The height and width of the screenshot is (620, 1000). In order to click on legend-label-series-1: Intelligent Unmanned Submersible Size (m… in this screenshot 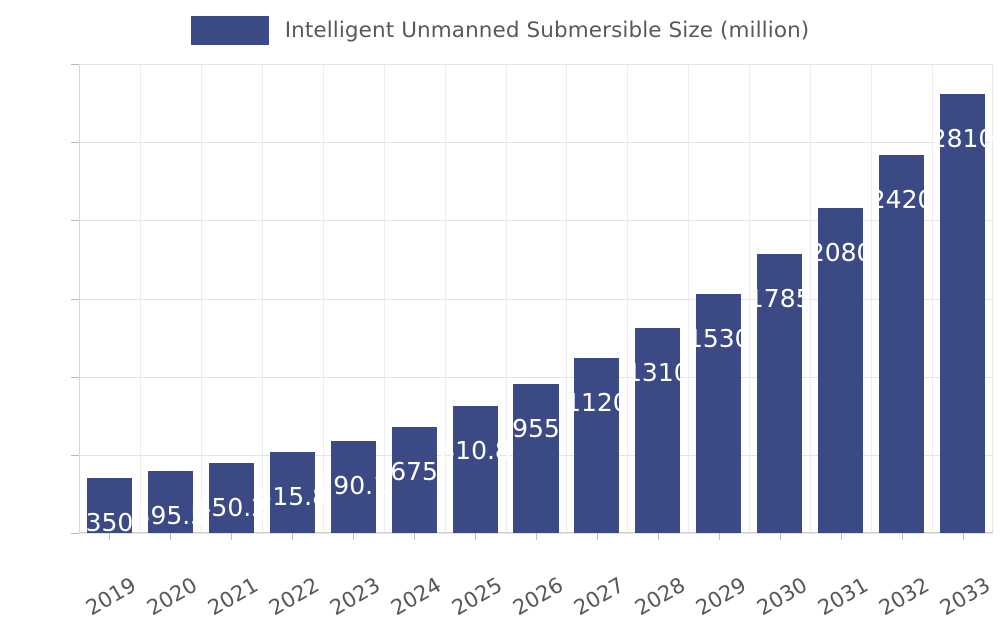, I will do `click(547, 30)`.